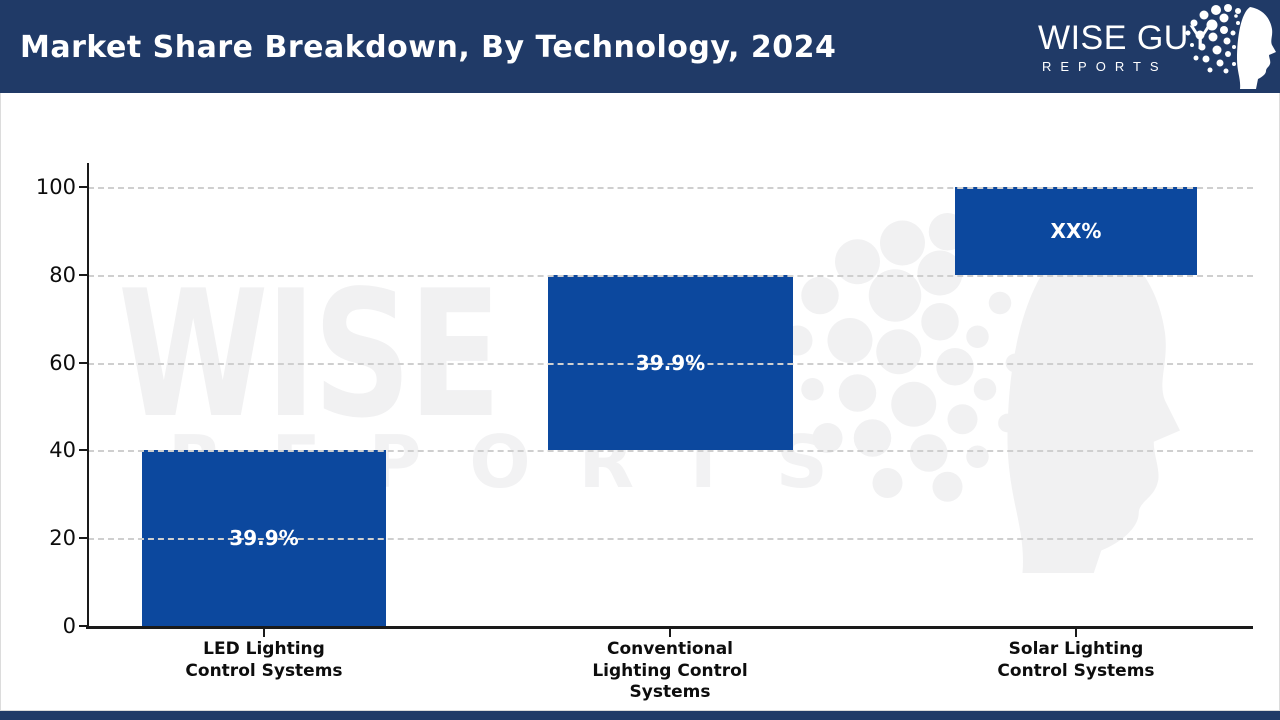 The width and height of the screenshot is (1280, 720). I want to click on logo-subtext: REPORTS, so click(1105, 66).